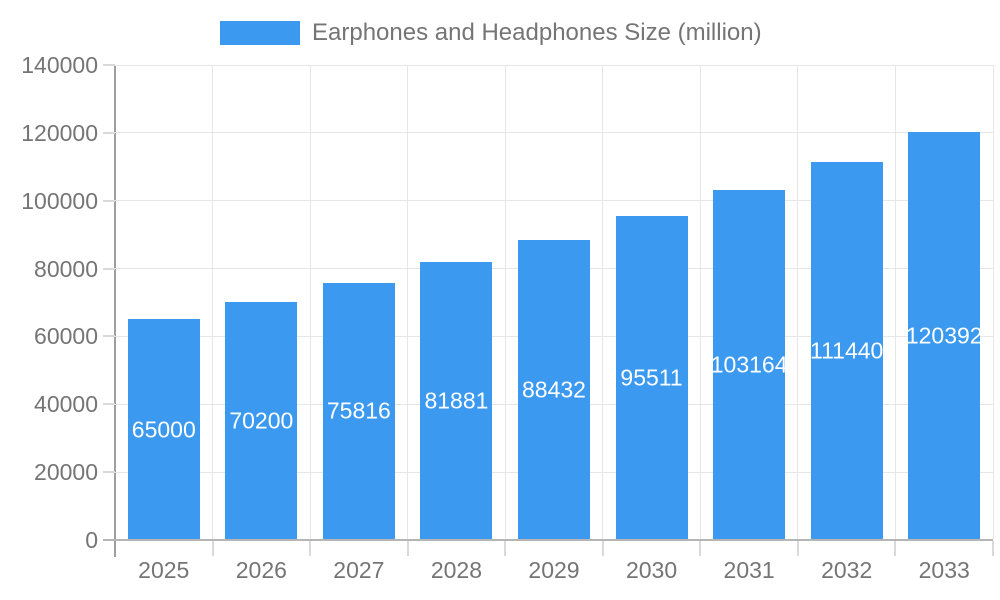 The image size is (1000, 600). I want to click on y-axis-label: 60000, so click(66, 336).